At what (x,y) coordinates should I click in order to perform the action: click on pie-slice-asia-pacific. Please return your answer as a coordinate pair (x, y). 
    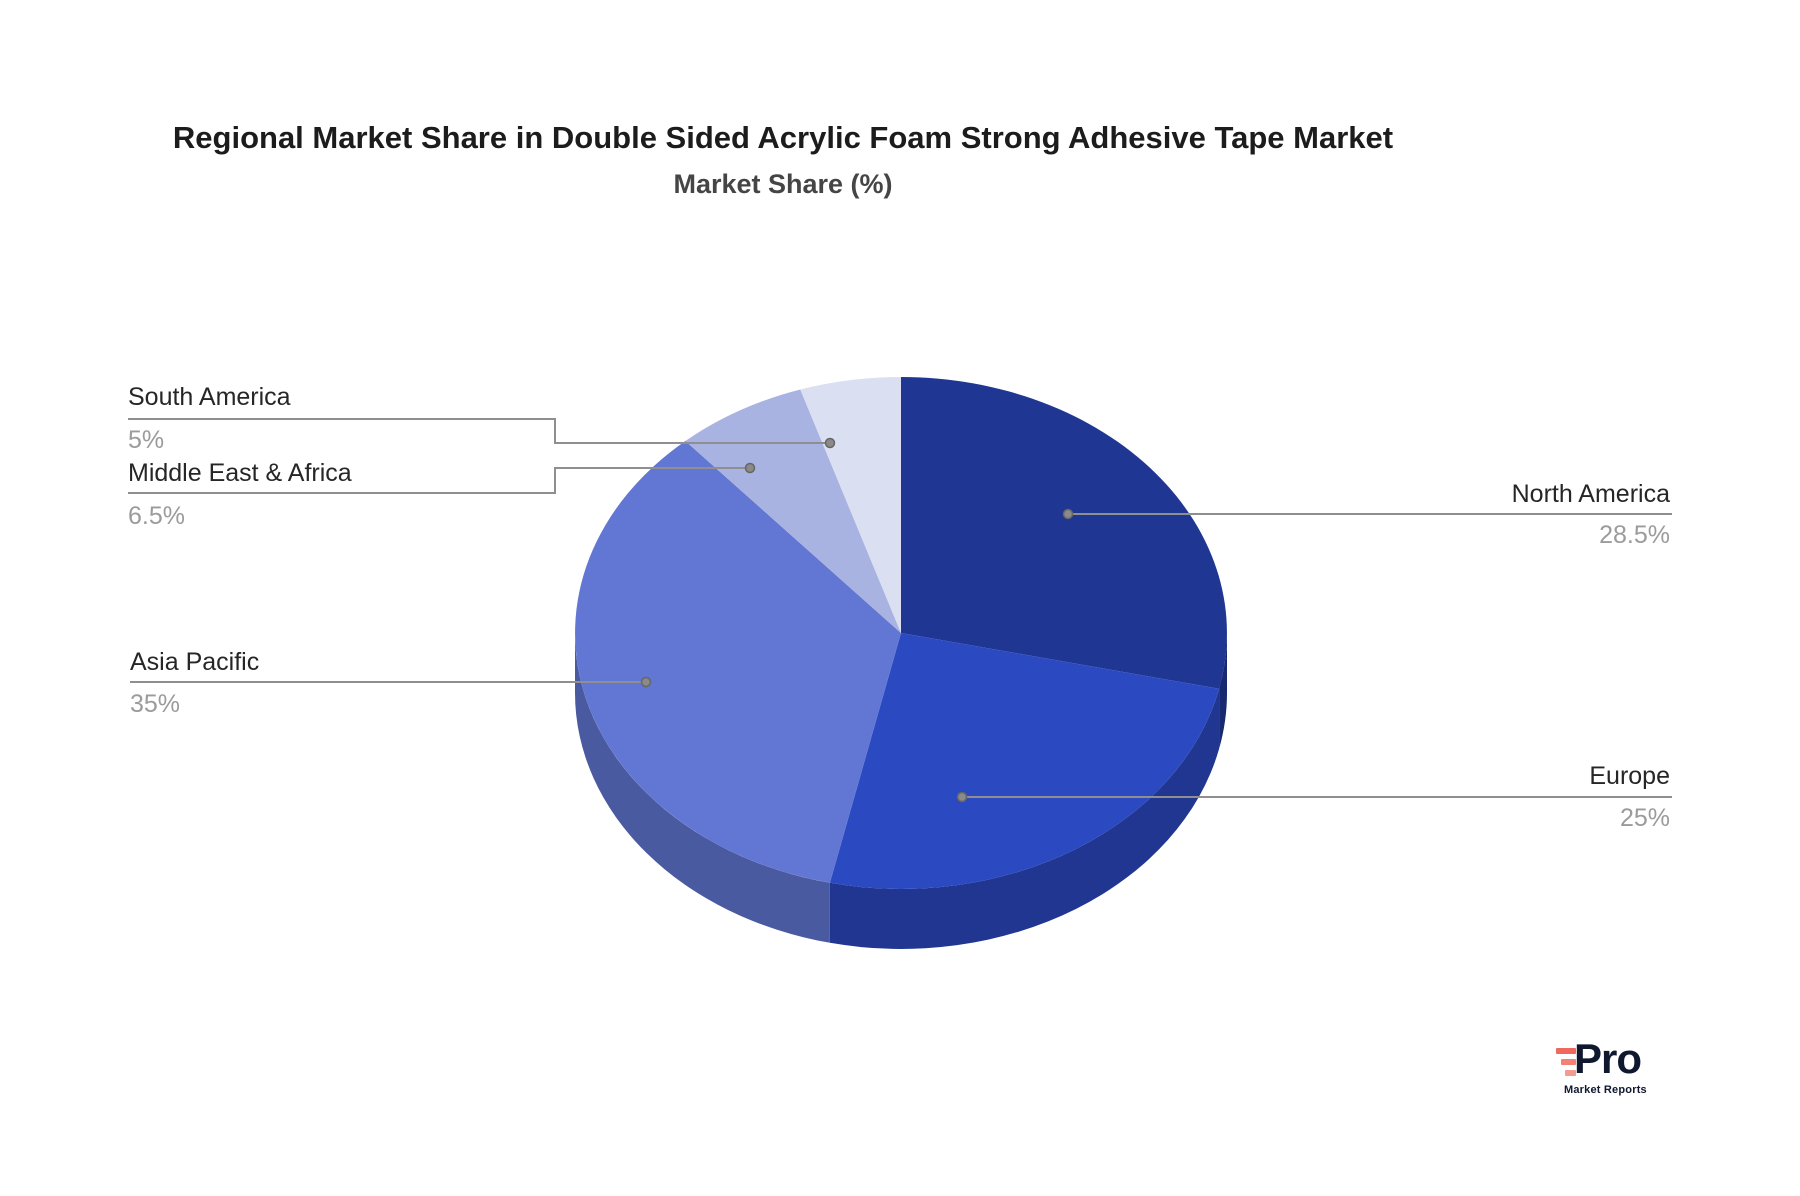
    Looking at the image, I should click on (738, 662).